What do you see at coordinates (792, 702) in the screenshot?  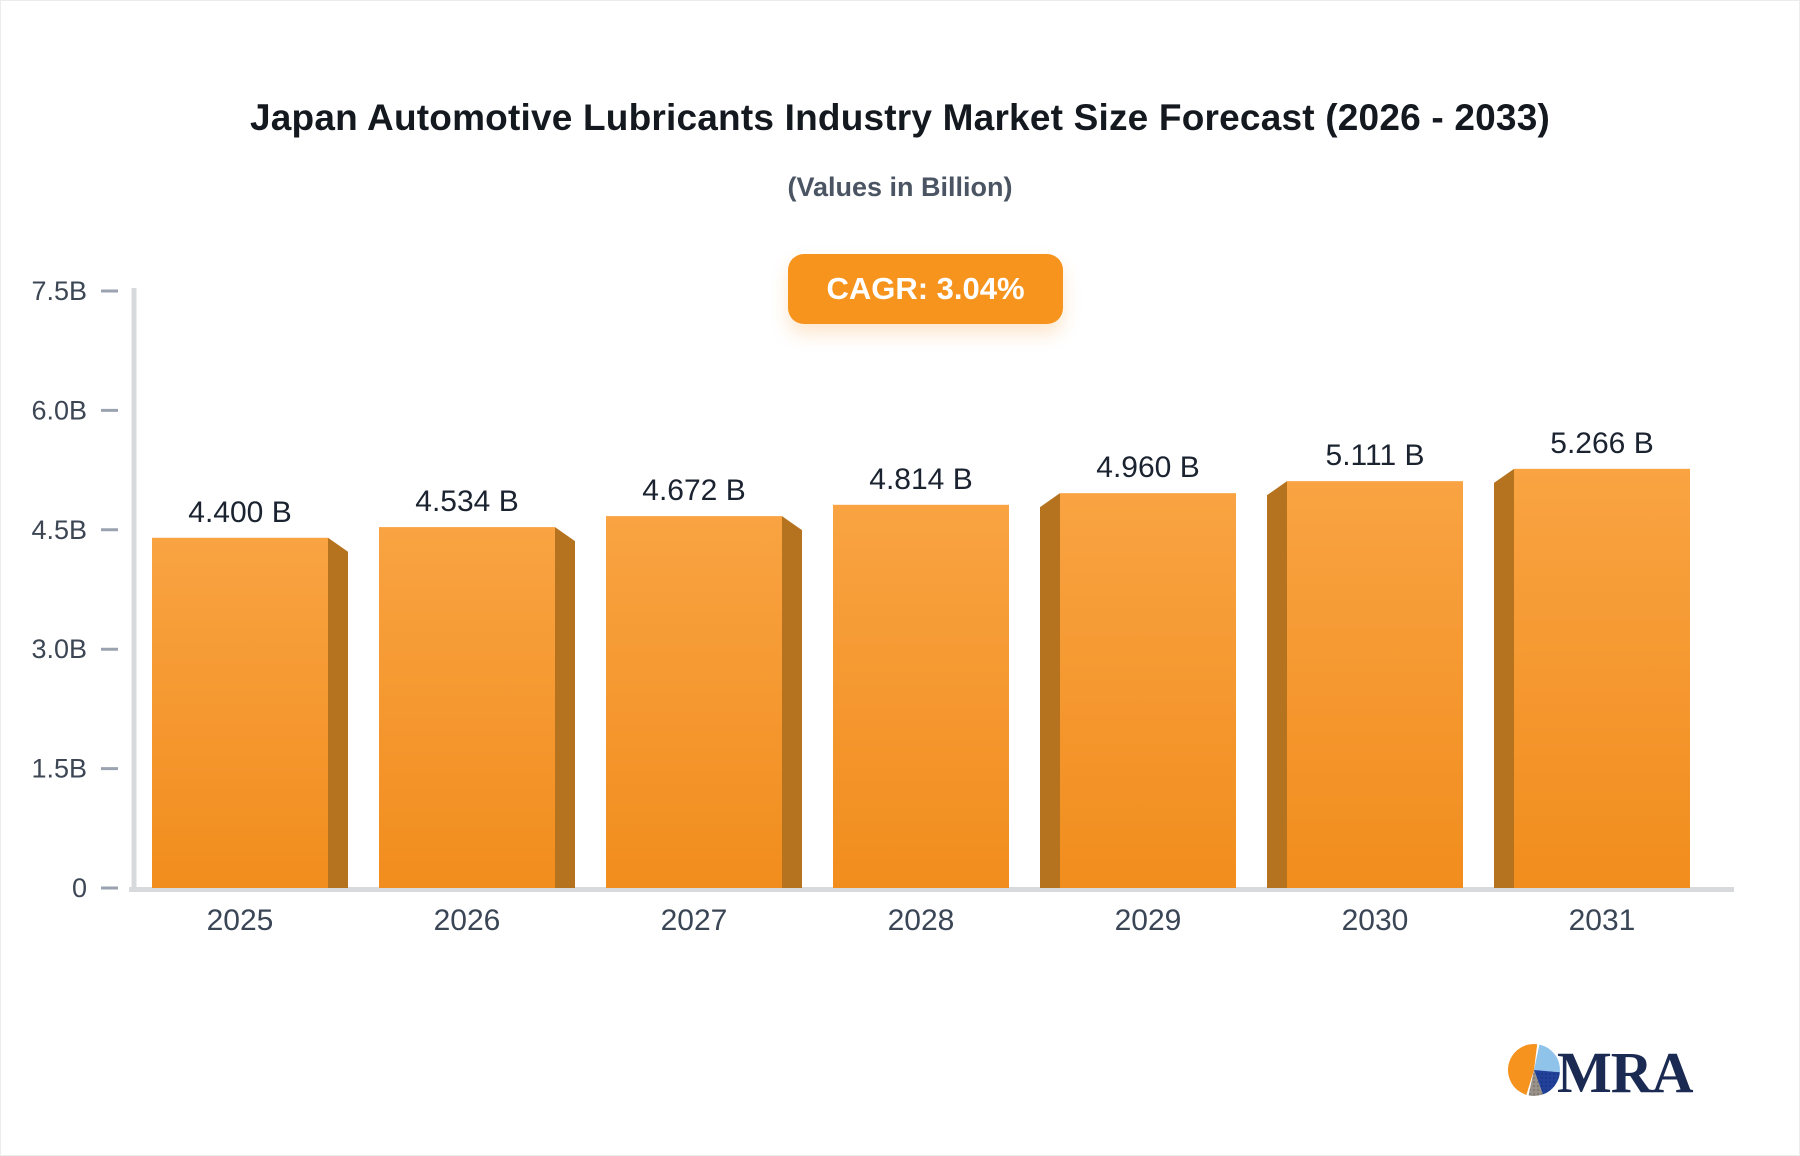 I see `bar-side-2027` at bounding box center [792, 702].